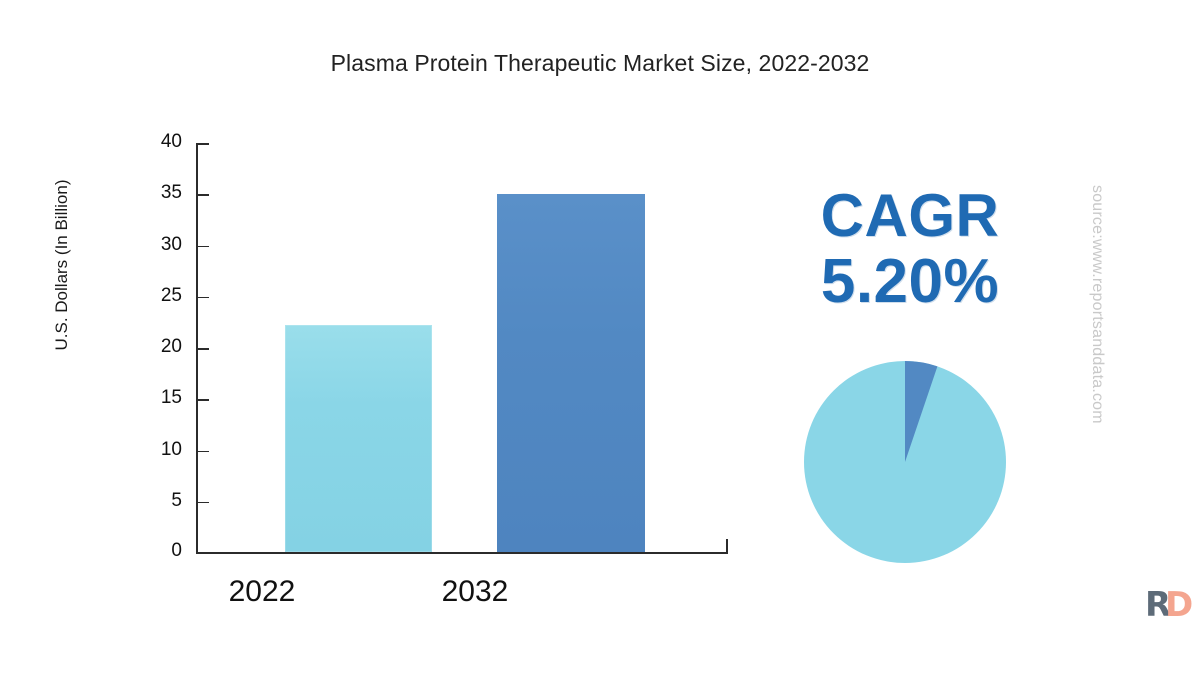 The image size is (1200, 674). Describe the element at coordinates (921, 411) in the screenshot. I see `pie-slice-highlight` at that location.